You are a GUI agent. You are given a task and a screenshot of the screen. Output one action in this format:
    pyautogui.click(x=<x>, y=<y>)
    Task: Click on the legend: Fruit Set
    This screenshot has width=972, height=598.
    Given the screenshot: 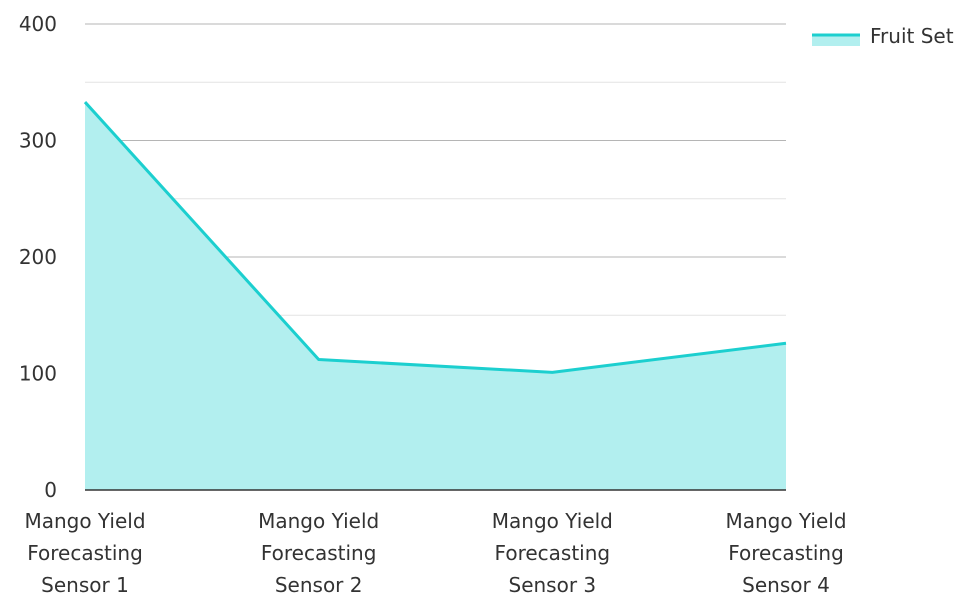 What is the action you would take?
    pyautogui.click(x=883, y=36)
    